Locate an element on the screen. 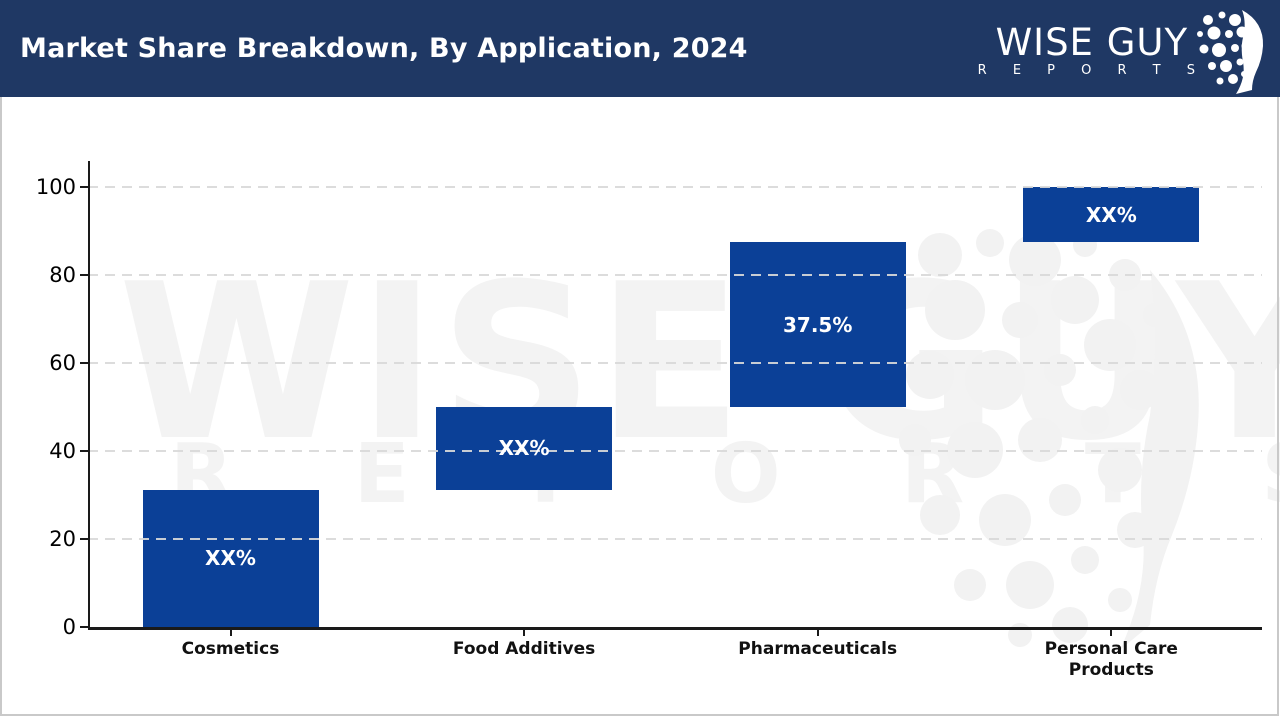  logo-head-icon is located at coordinates (1230, 52).